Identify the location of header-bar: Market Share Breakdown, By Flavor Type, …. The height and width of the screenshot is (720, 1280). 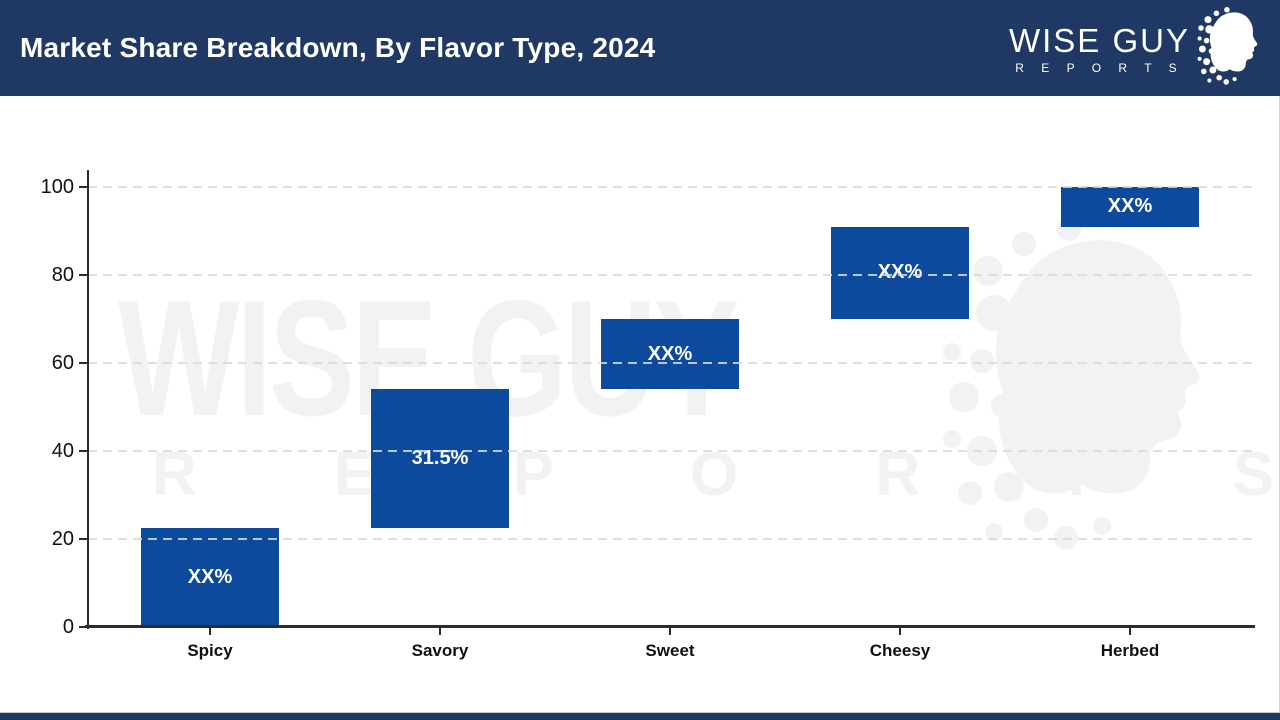
(640, 48).